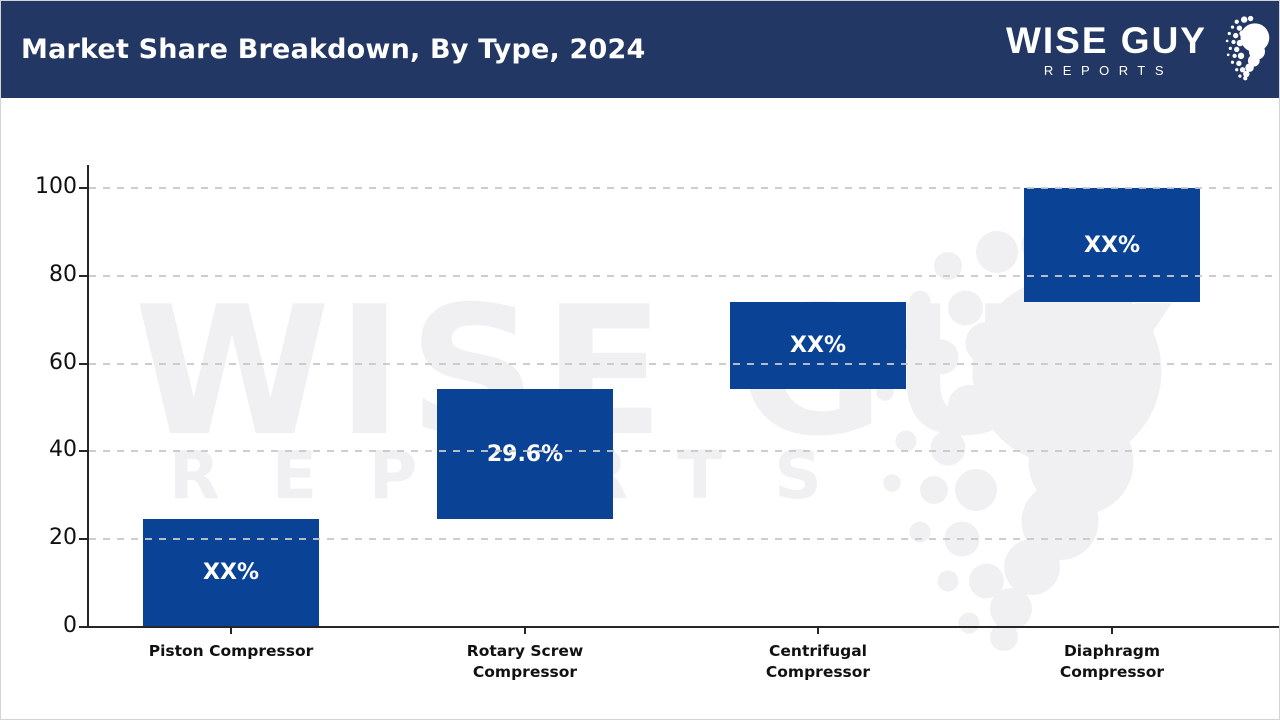  Describe the element at coordinates (525, 631) in the screenshot. I see `x-tick-mark-rotary-screw-compressor` at that location.